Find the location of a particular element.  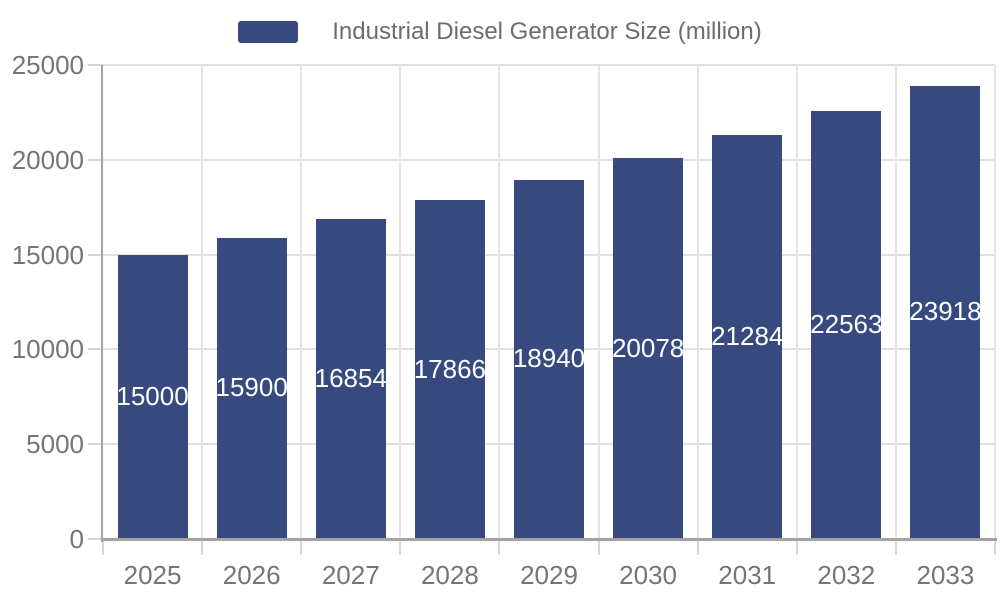

bar-value-label: 16854 is located at coordinates (350, 378).